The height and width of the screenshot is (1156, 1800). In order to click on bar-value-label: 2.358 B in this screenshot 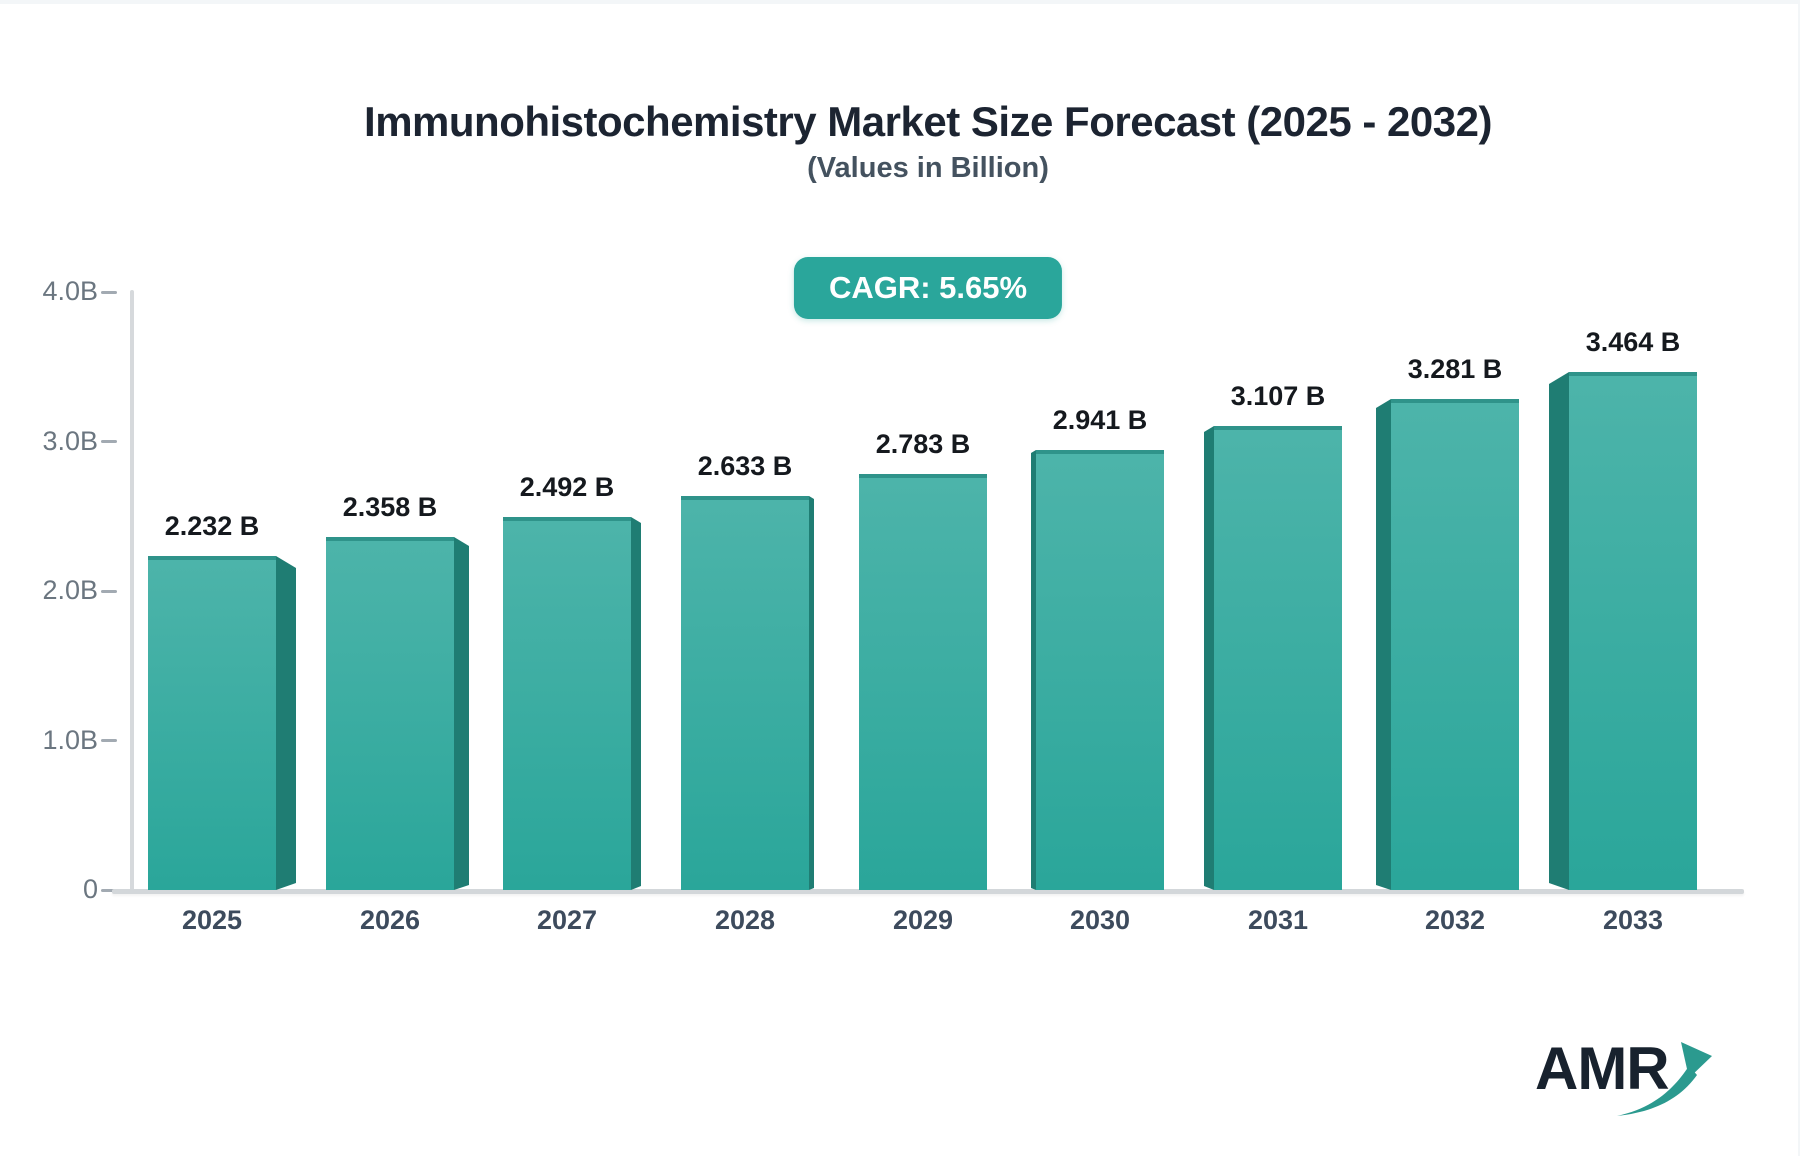, I will do `click(390, 507)`.